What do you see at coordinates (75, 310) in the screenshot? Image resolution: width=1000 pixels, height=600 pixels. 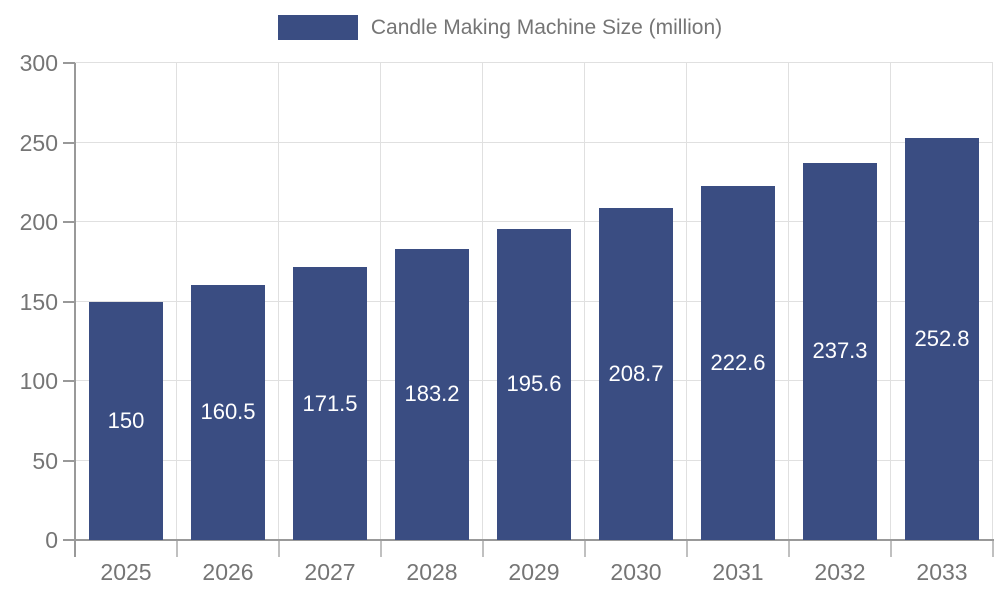 I see `y-axis-line` at bounding box center [75, 310].